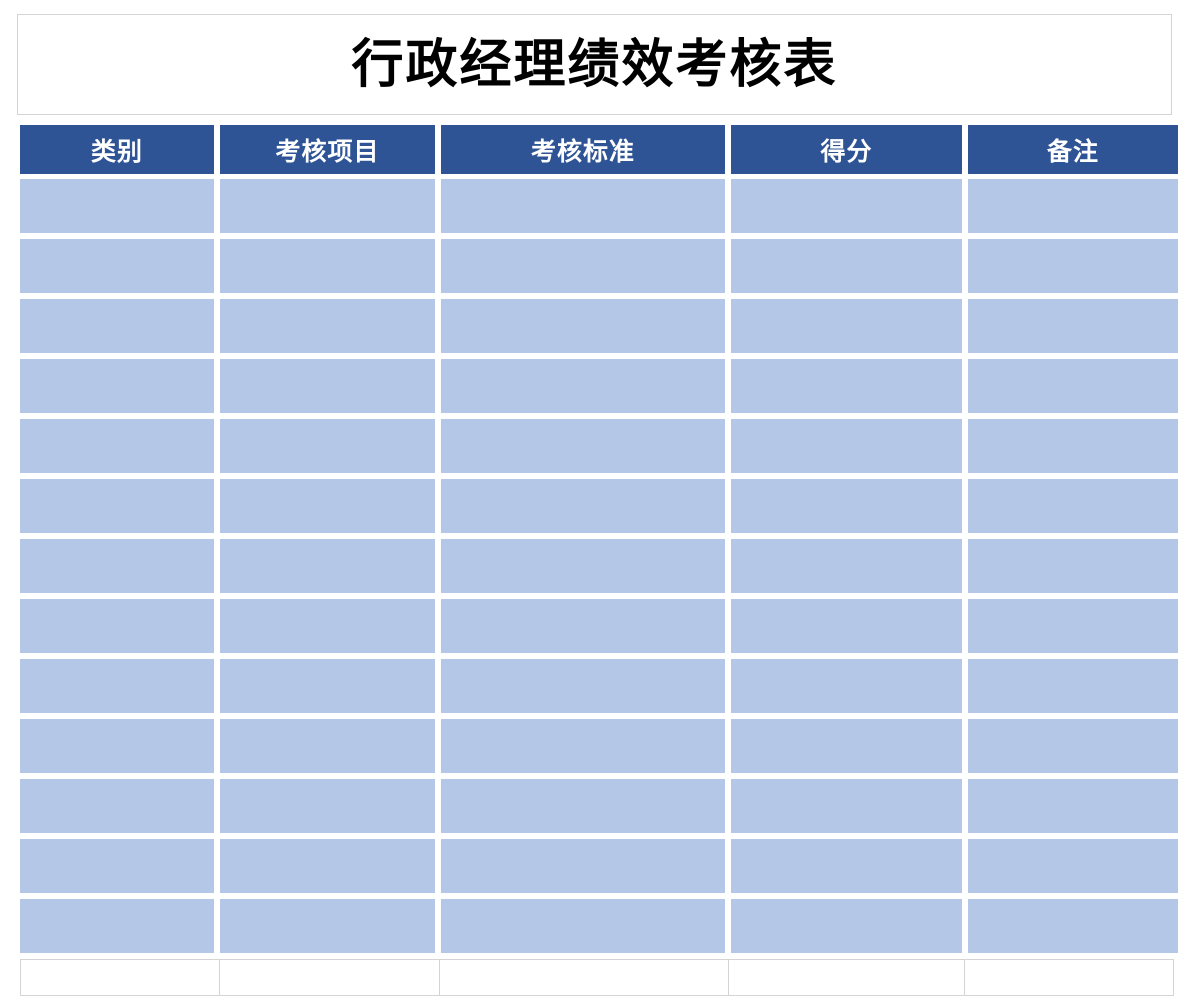  I want to click on column-header-category: 类别, so click(117, 149).